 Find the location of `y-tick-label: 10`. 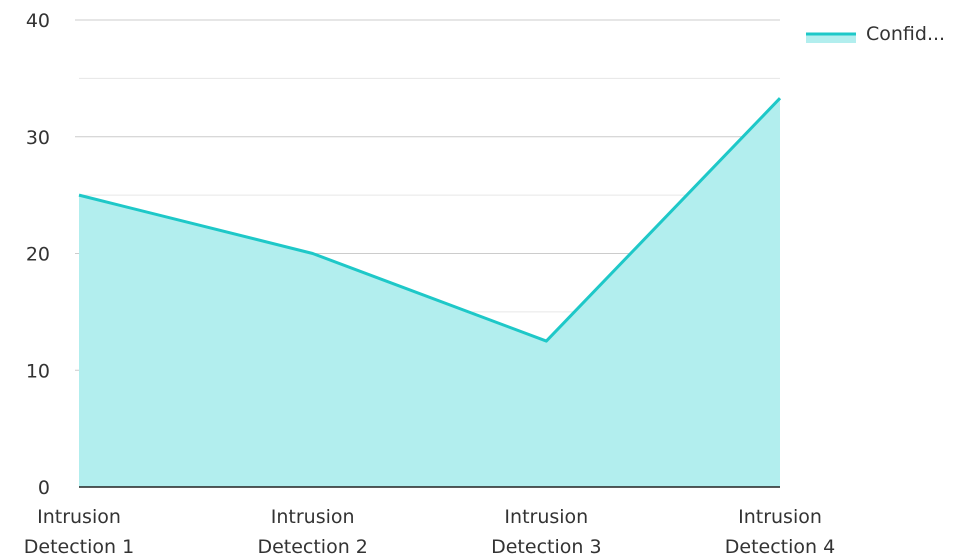

y-tick-label: 10 is located at coordinates (38, 371).